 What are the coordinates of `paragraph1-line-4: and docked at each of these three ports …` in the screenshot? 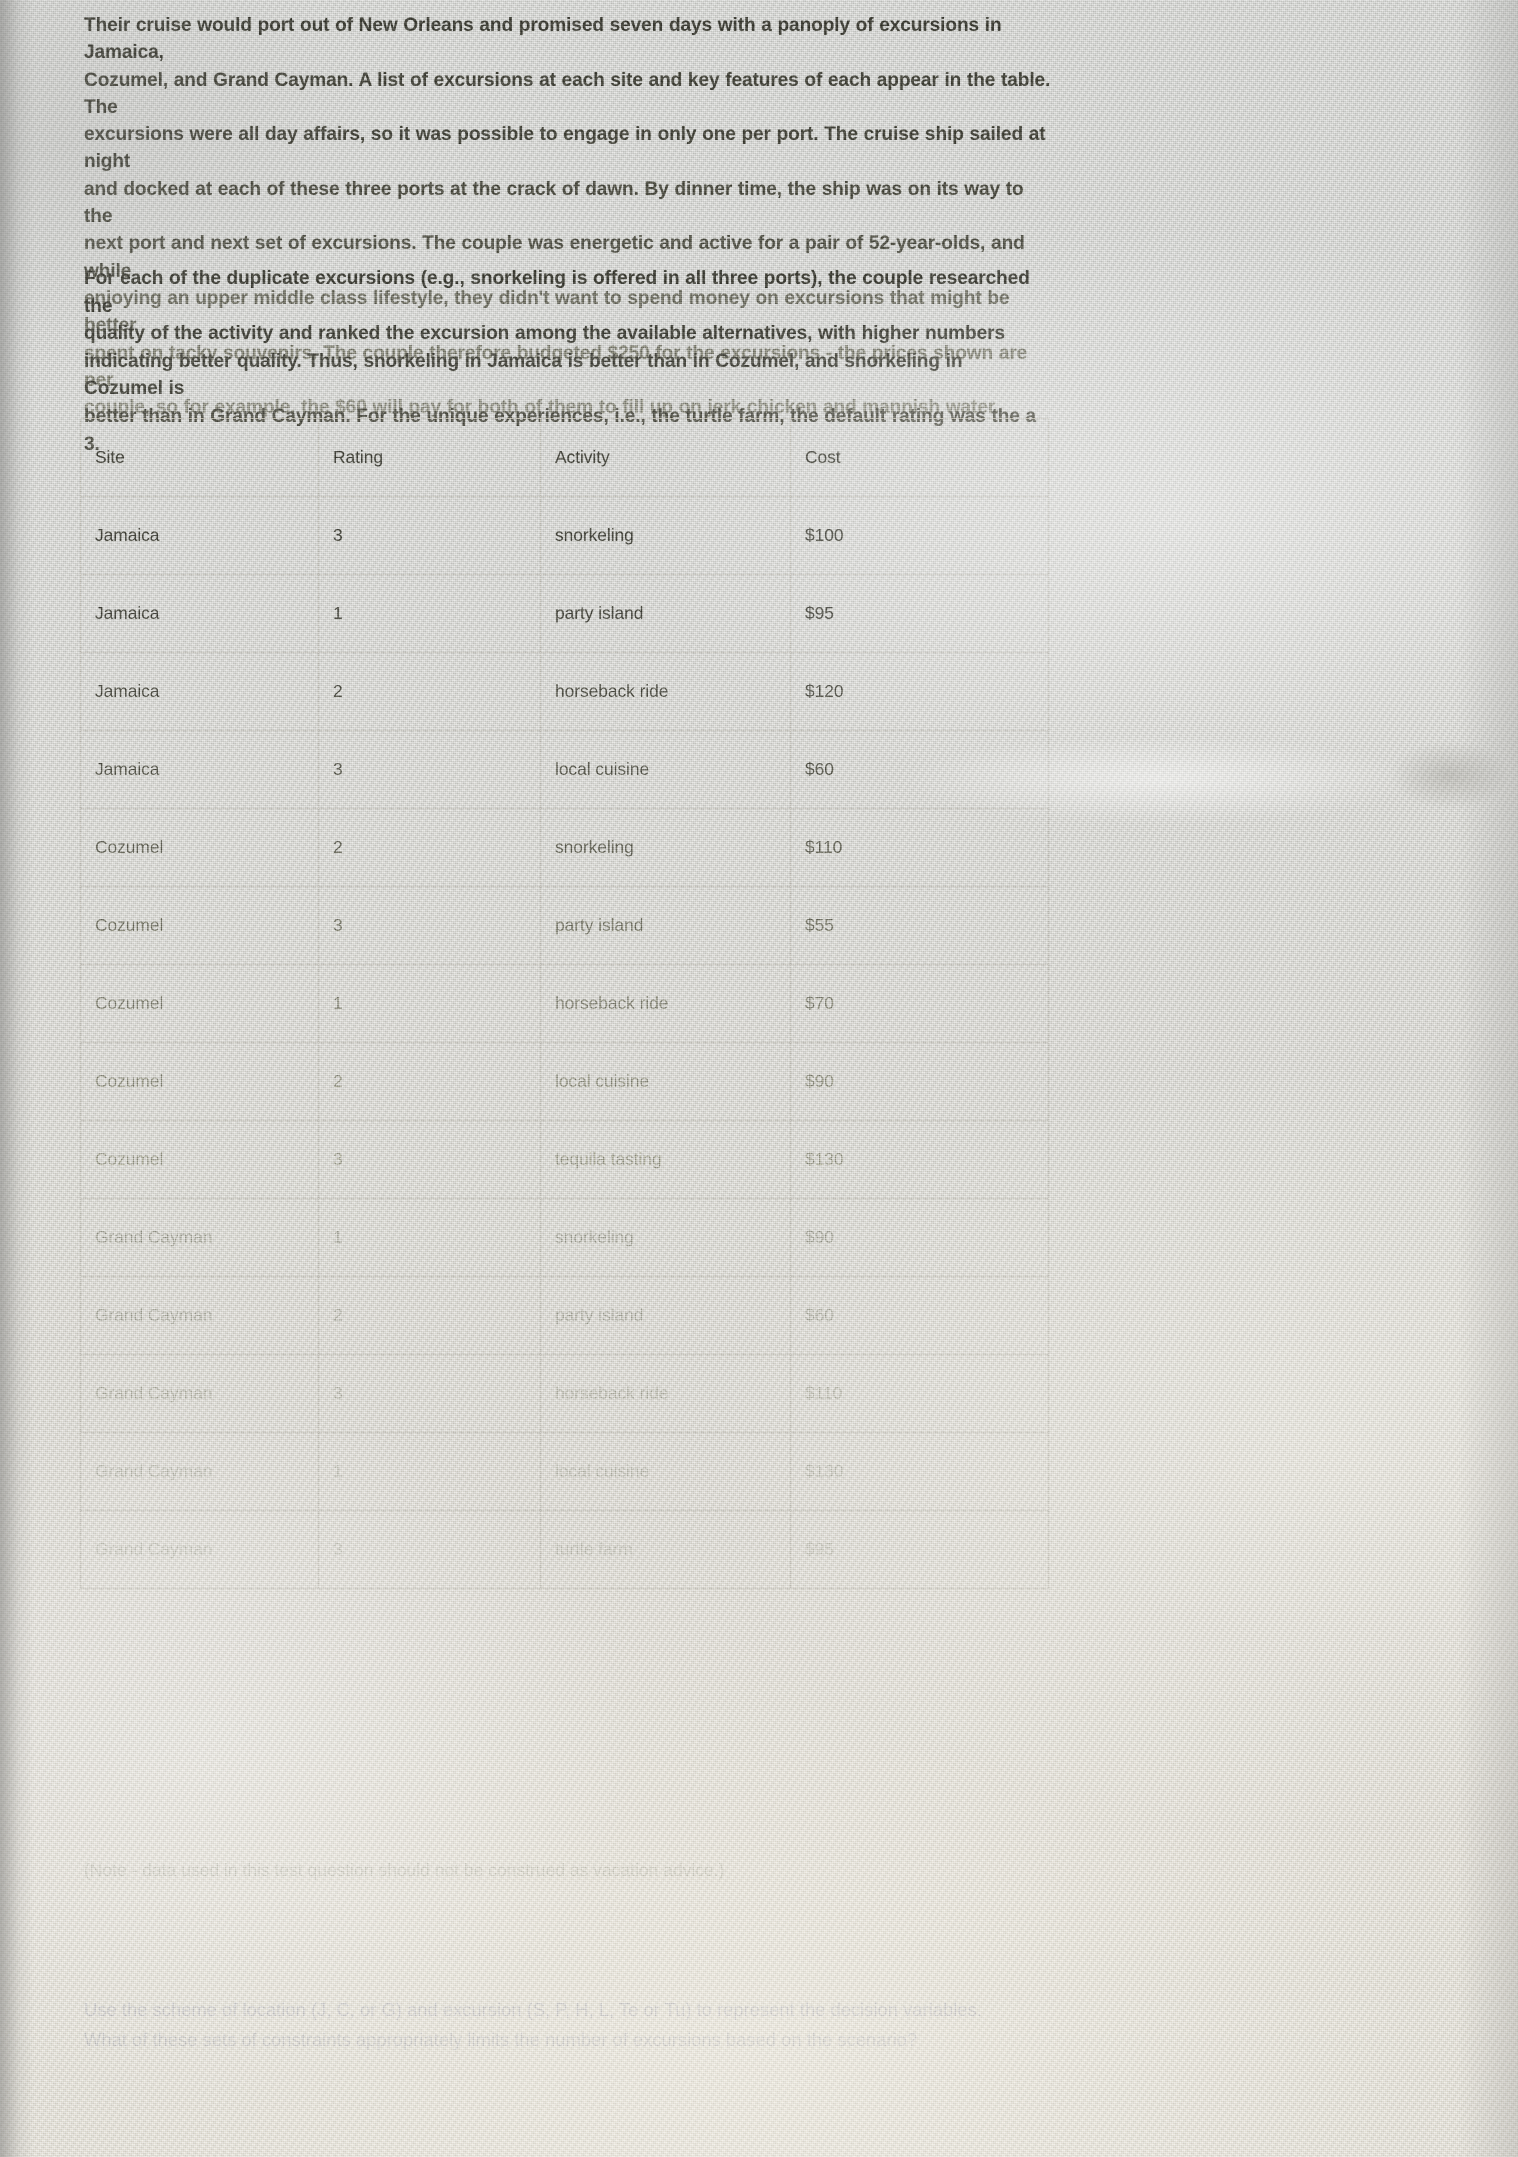 It's located at (554, 203).